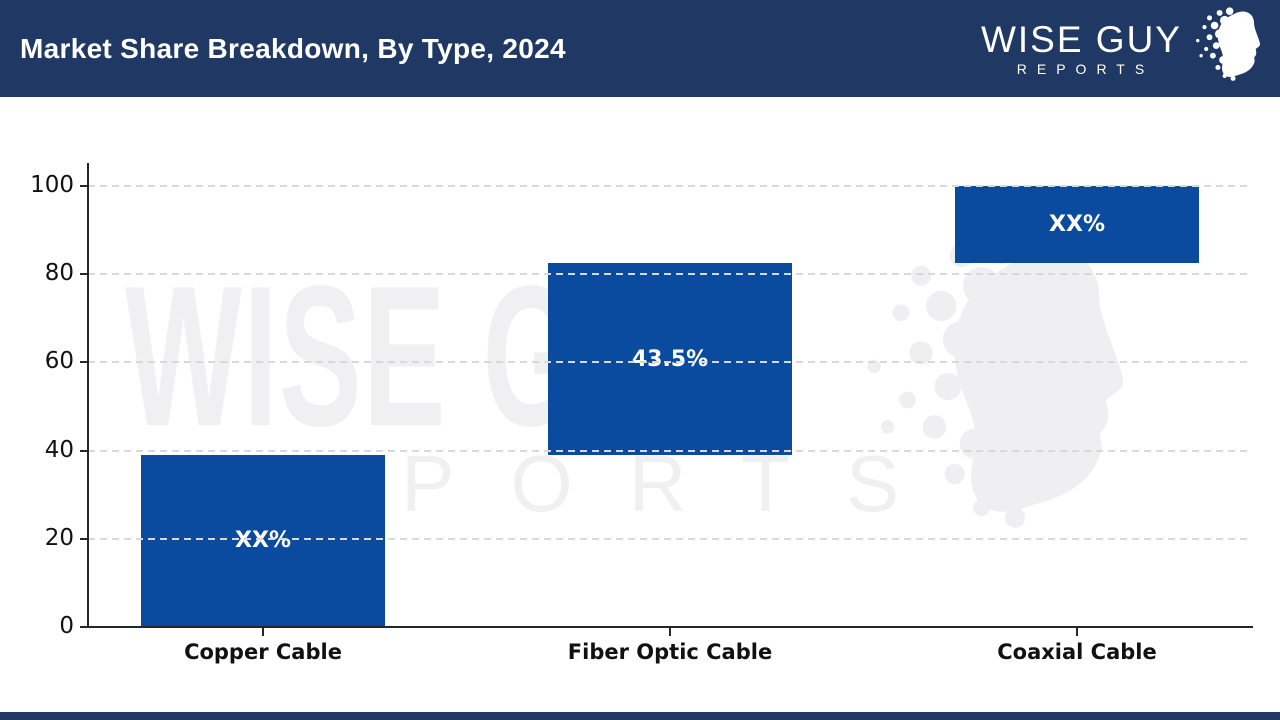 This screenshot has width=1280, height=720. I want to click on logo-wordmark: WISE GUY, so click(1081, 39).